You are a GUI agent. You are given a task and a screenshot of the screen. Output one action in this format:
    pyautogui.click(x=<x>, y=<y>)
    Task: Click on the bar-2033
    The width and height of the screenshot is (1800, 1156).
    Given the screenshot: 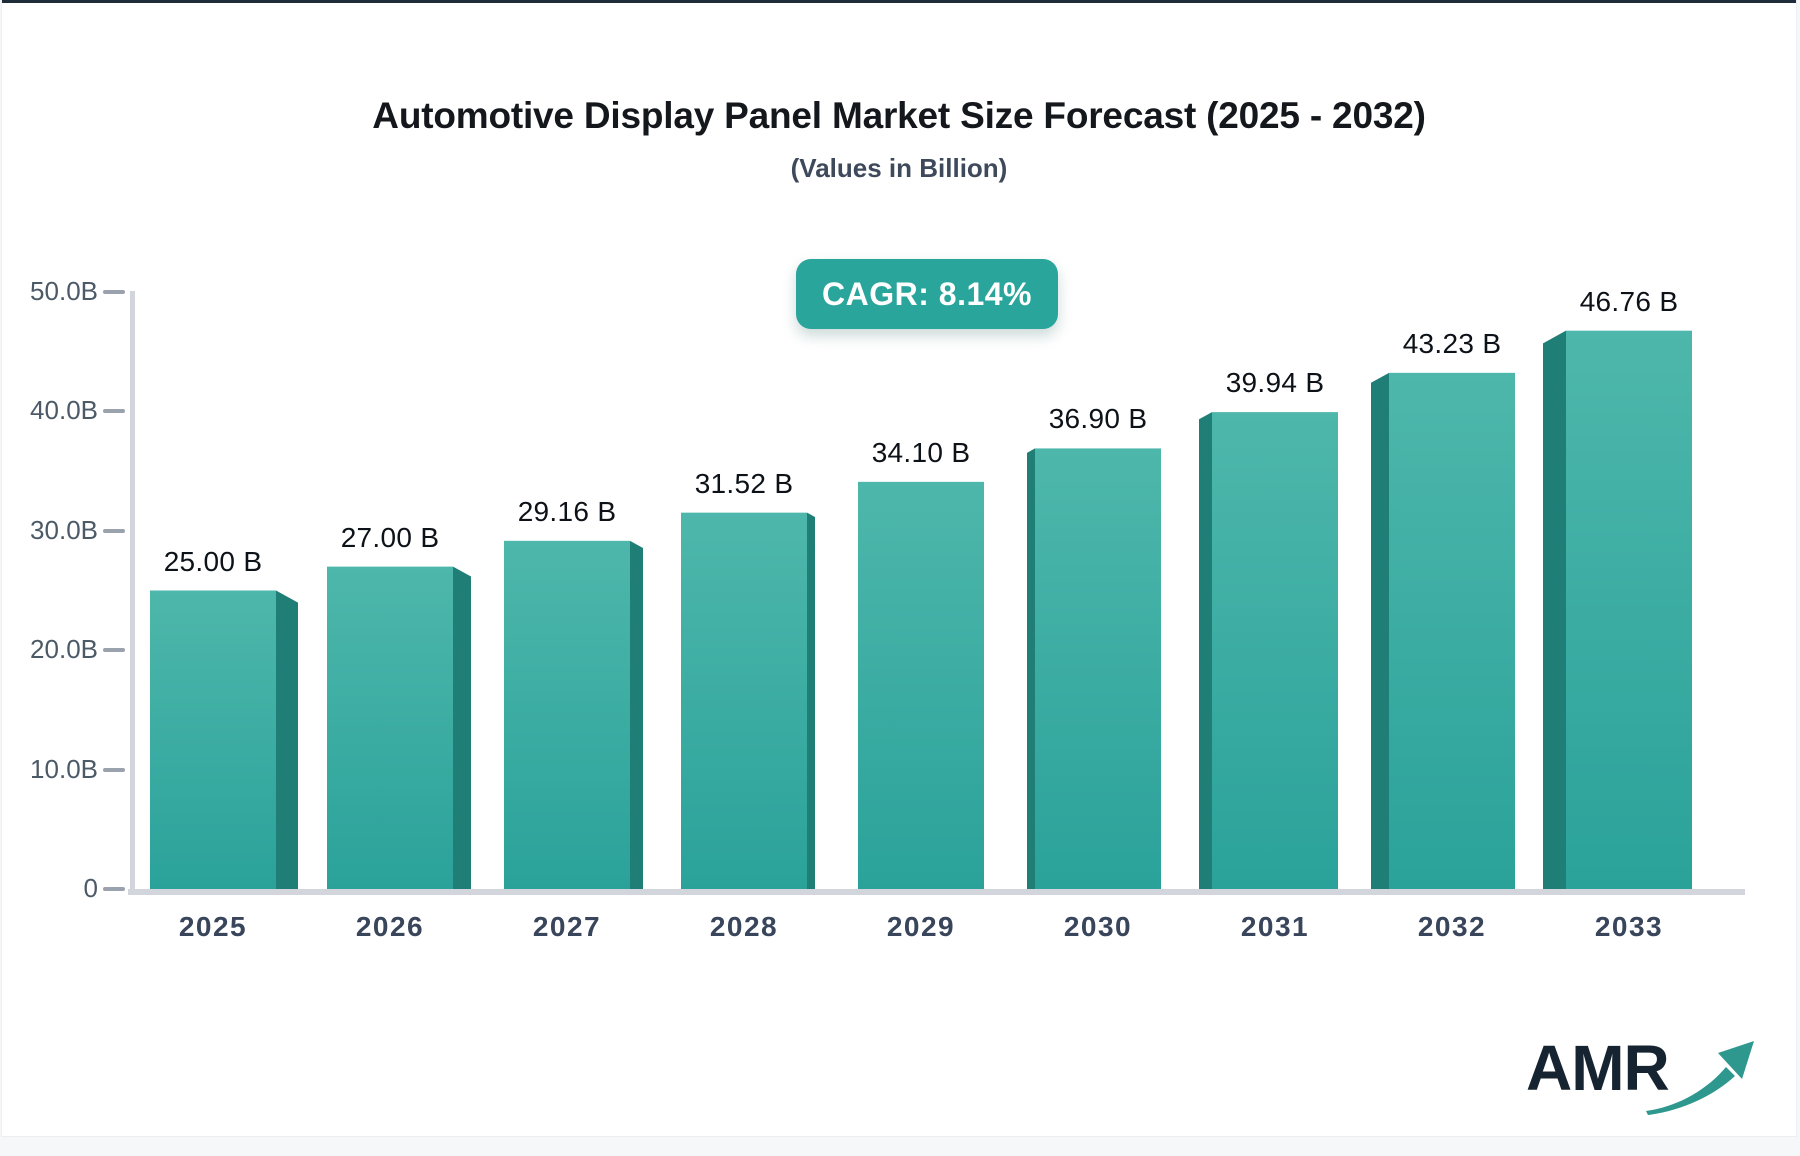 What is the action you would take?
    pyautogui.click(x=1629, y=609)
    